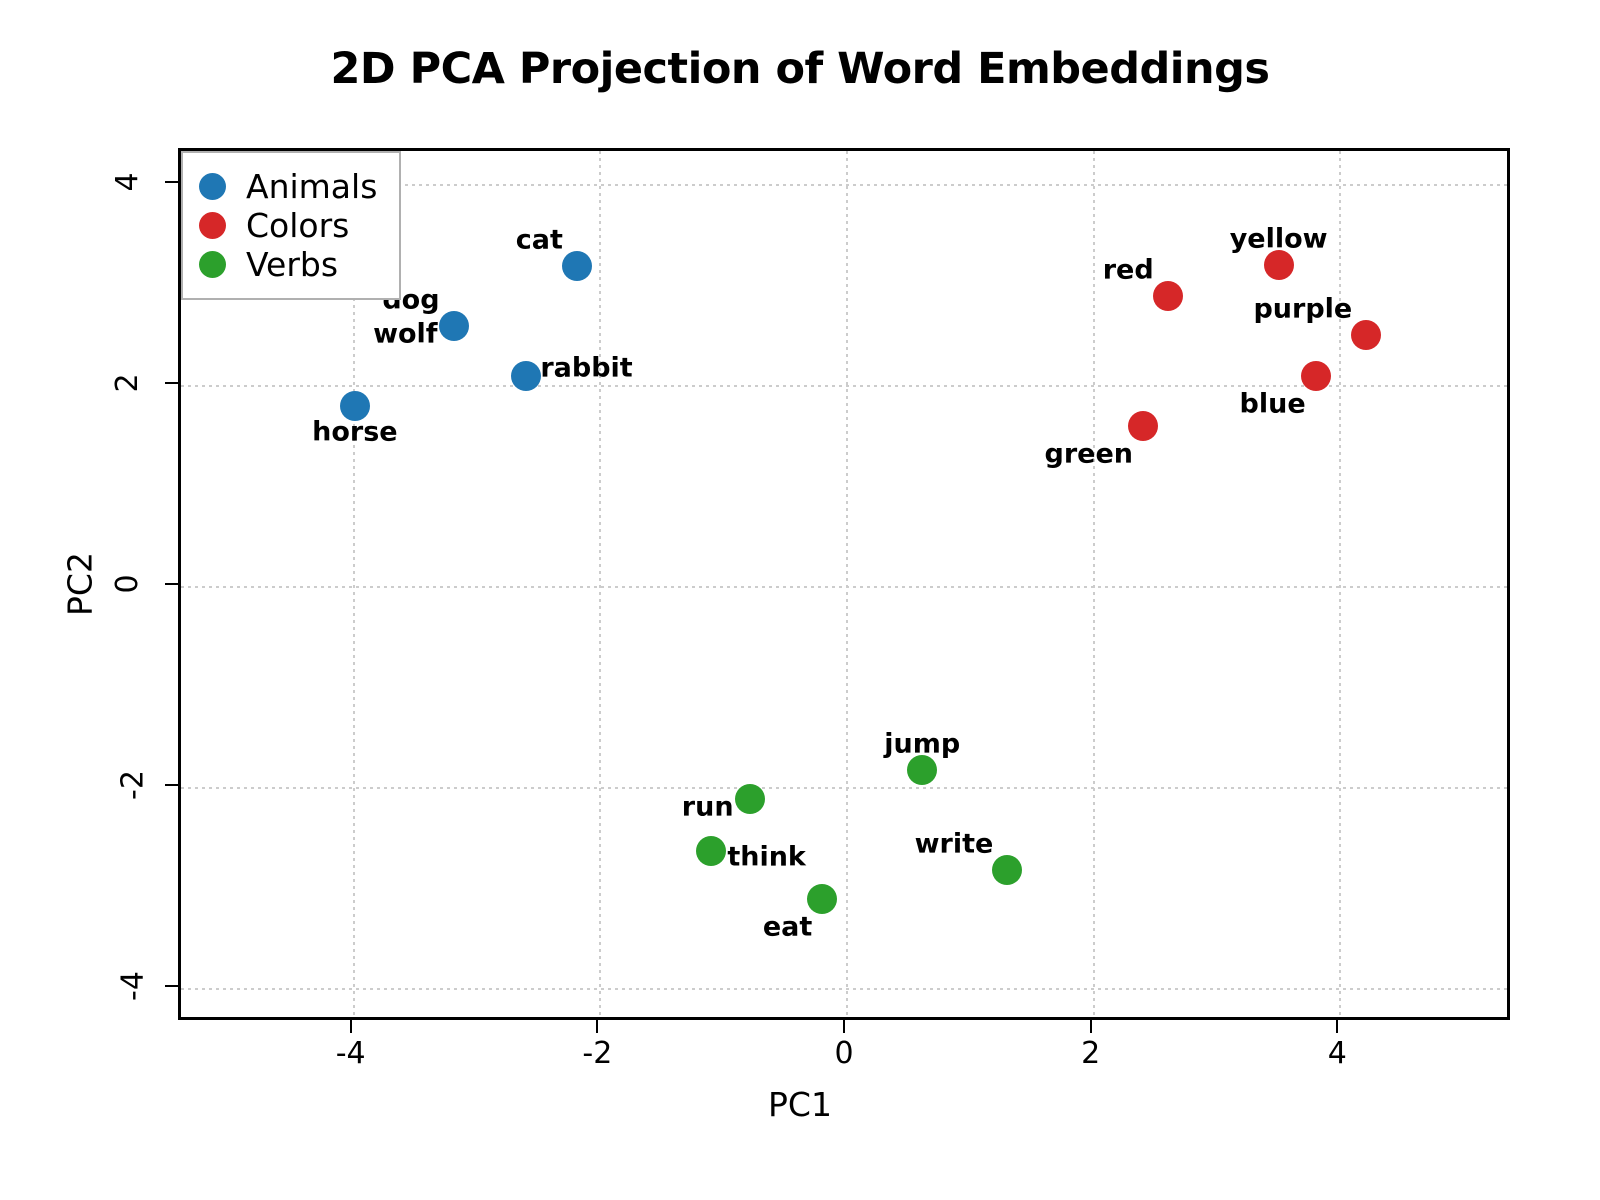 This screenshot has height=1200, width=1600. Describe the element at coordinates (922, 744) in the screenshot. I see `point-label-jump: jump` at that location.